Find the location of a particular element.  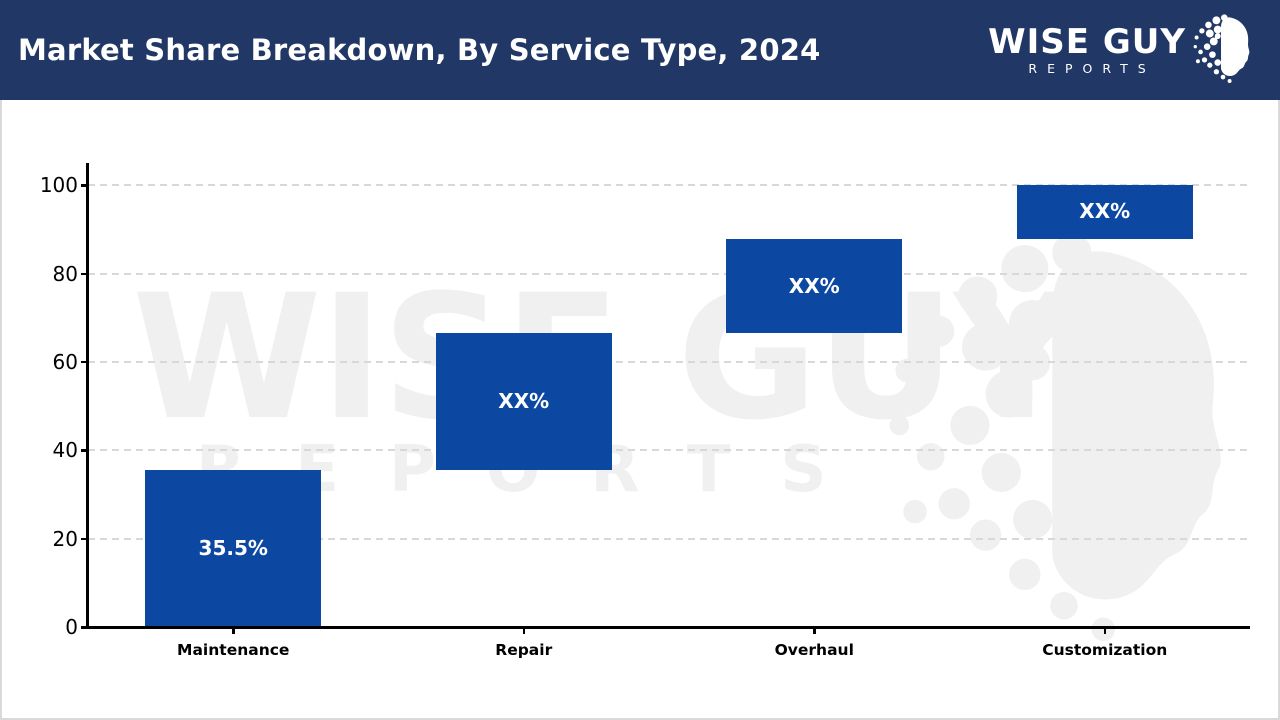

x-tick-label: Overhaul is located at coordinates (814, 650).